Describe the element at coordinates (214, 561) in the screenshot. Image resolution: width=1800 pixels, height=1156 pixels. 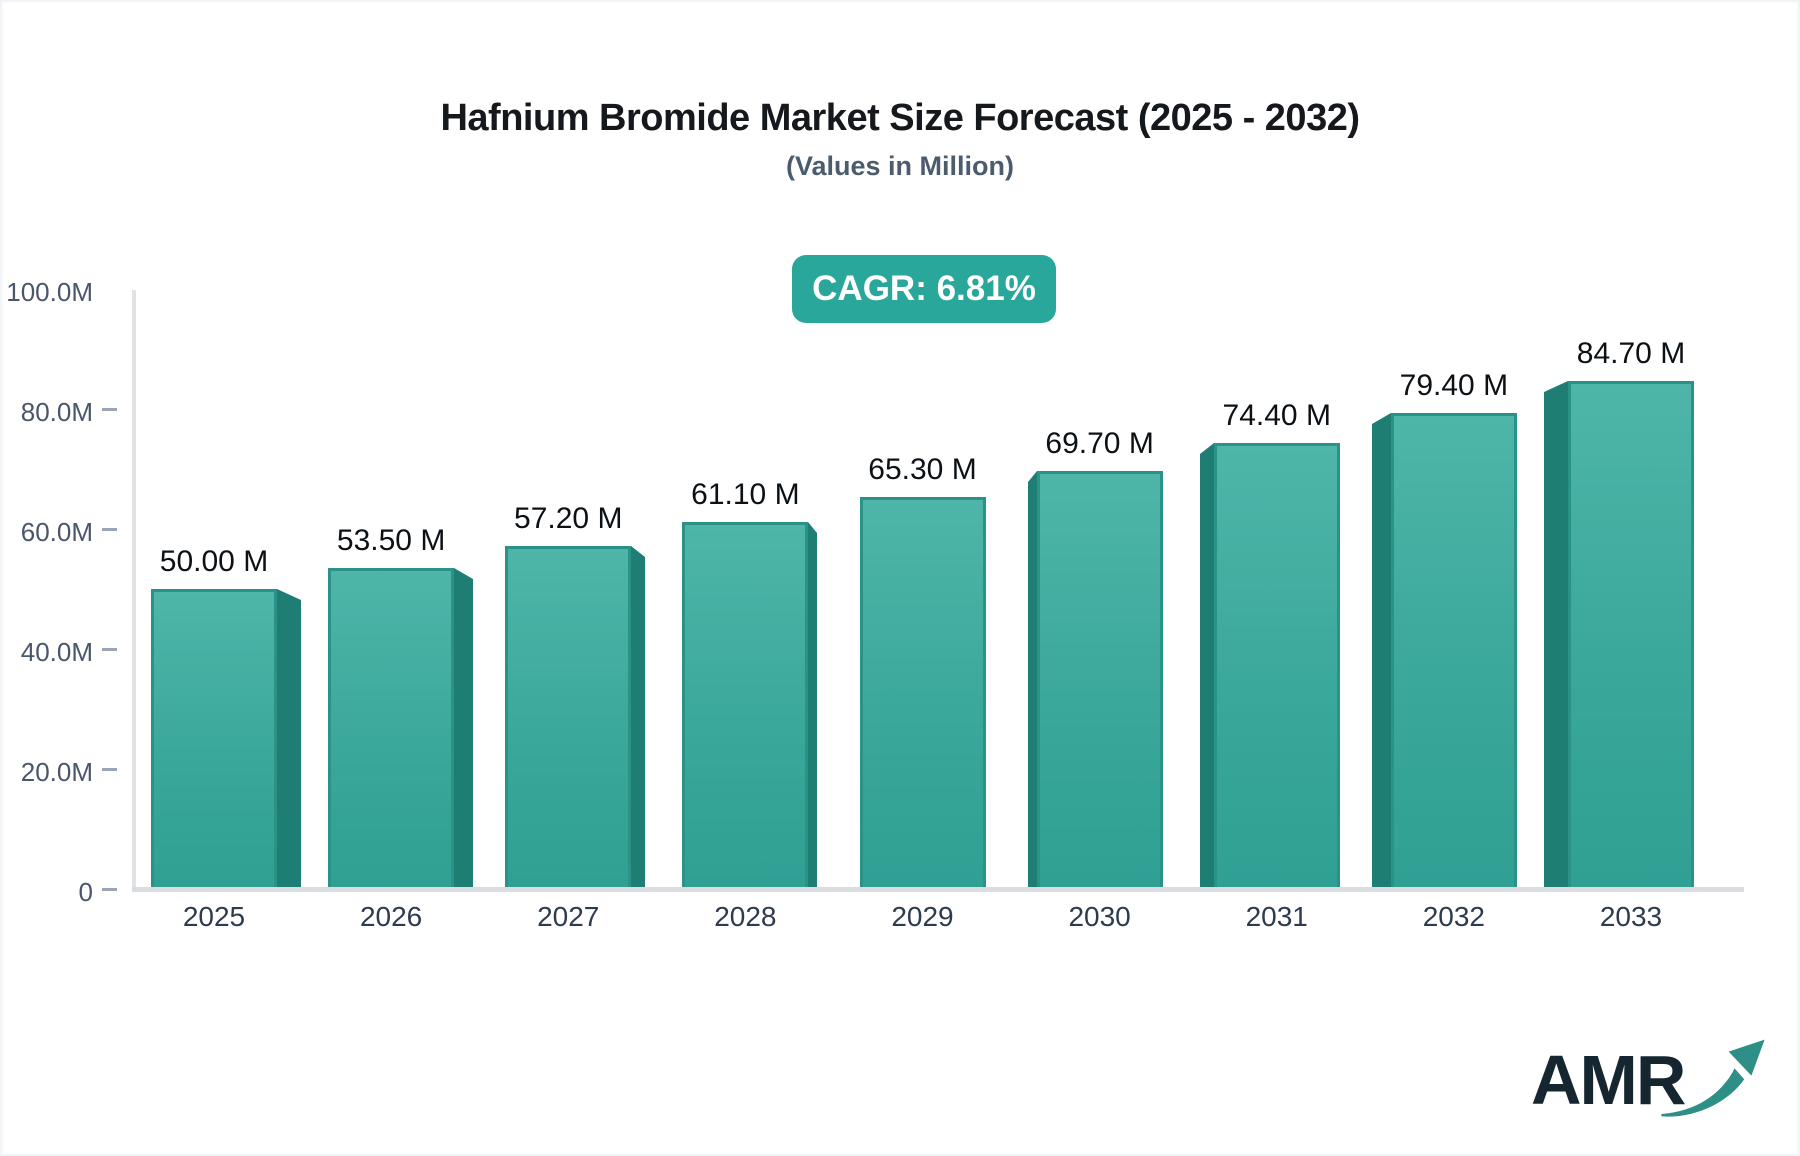
I see `bar-value-label-2025: 50.00 M` at that location.